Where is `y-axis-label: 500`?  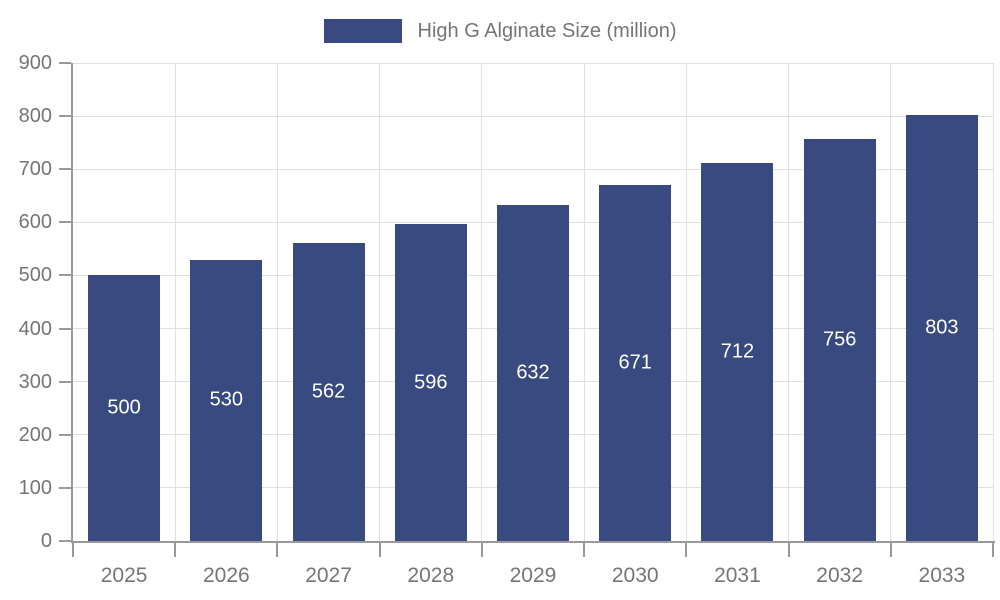 y-axis-label: 500 is located at coordinates (35, 275).